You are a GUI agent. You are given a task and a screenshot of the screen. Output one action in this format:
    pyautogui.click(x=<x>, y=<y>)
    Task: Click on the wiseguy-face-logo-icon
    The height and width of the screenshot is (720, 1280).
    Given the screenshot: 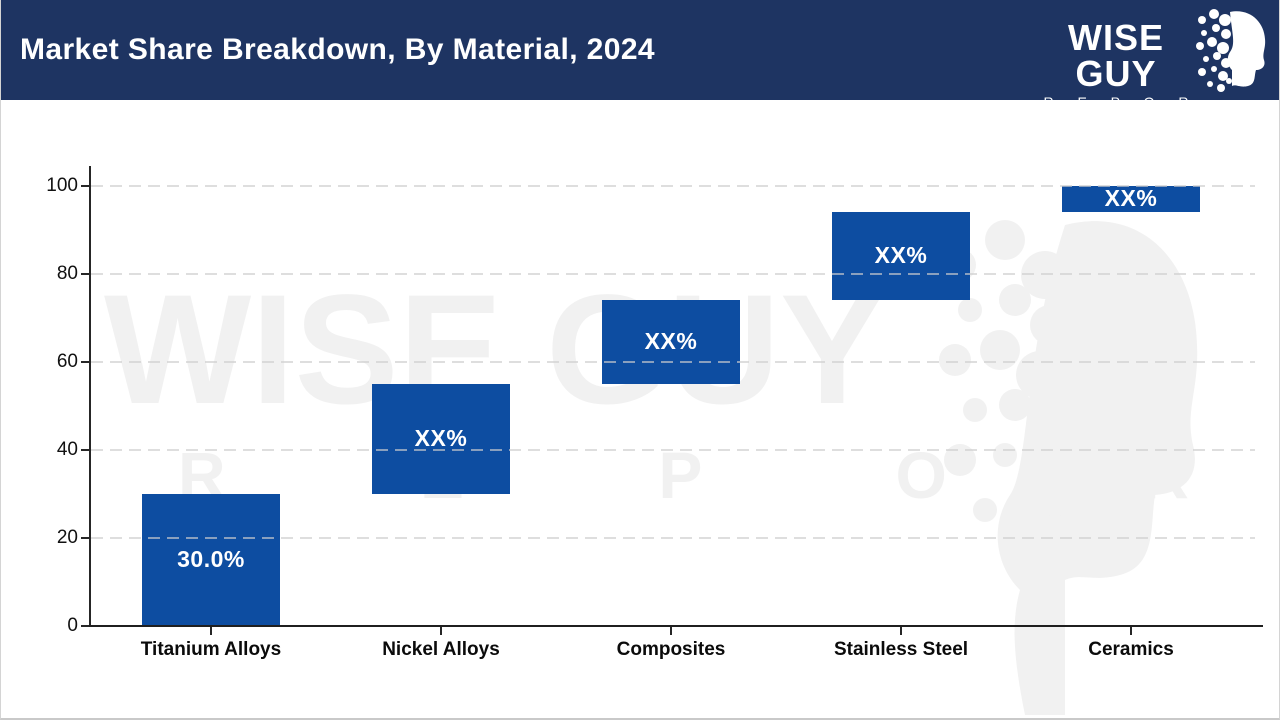 What is the action you would take?
    pyautogui.click(x=1231, y=50)
    